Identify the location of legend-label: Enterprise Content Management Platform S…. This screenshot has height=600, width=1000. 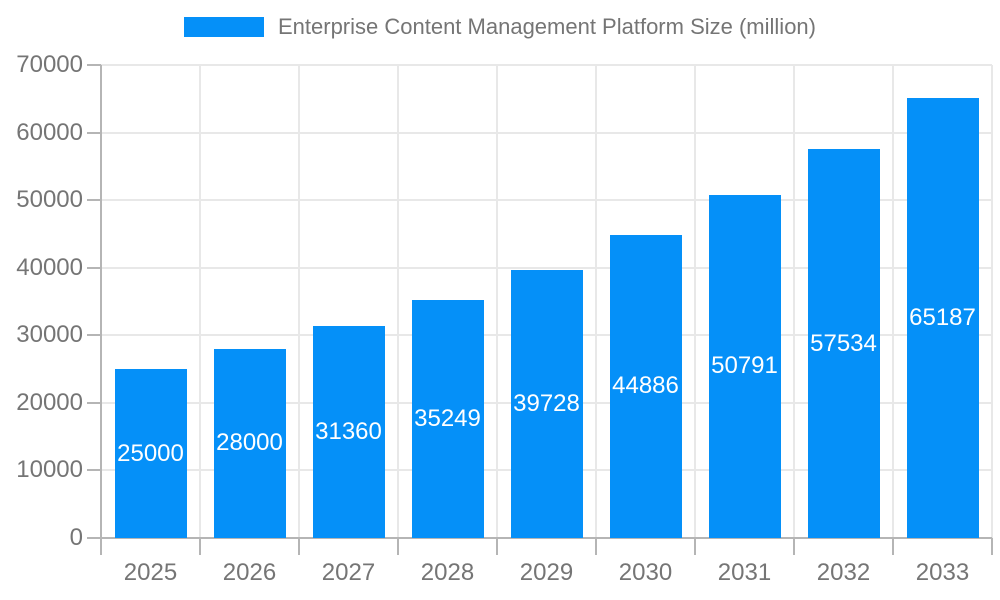
(546, 26).